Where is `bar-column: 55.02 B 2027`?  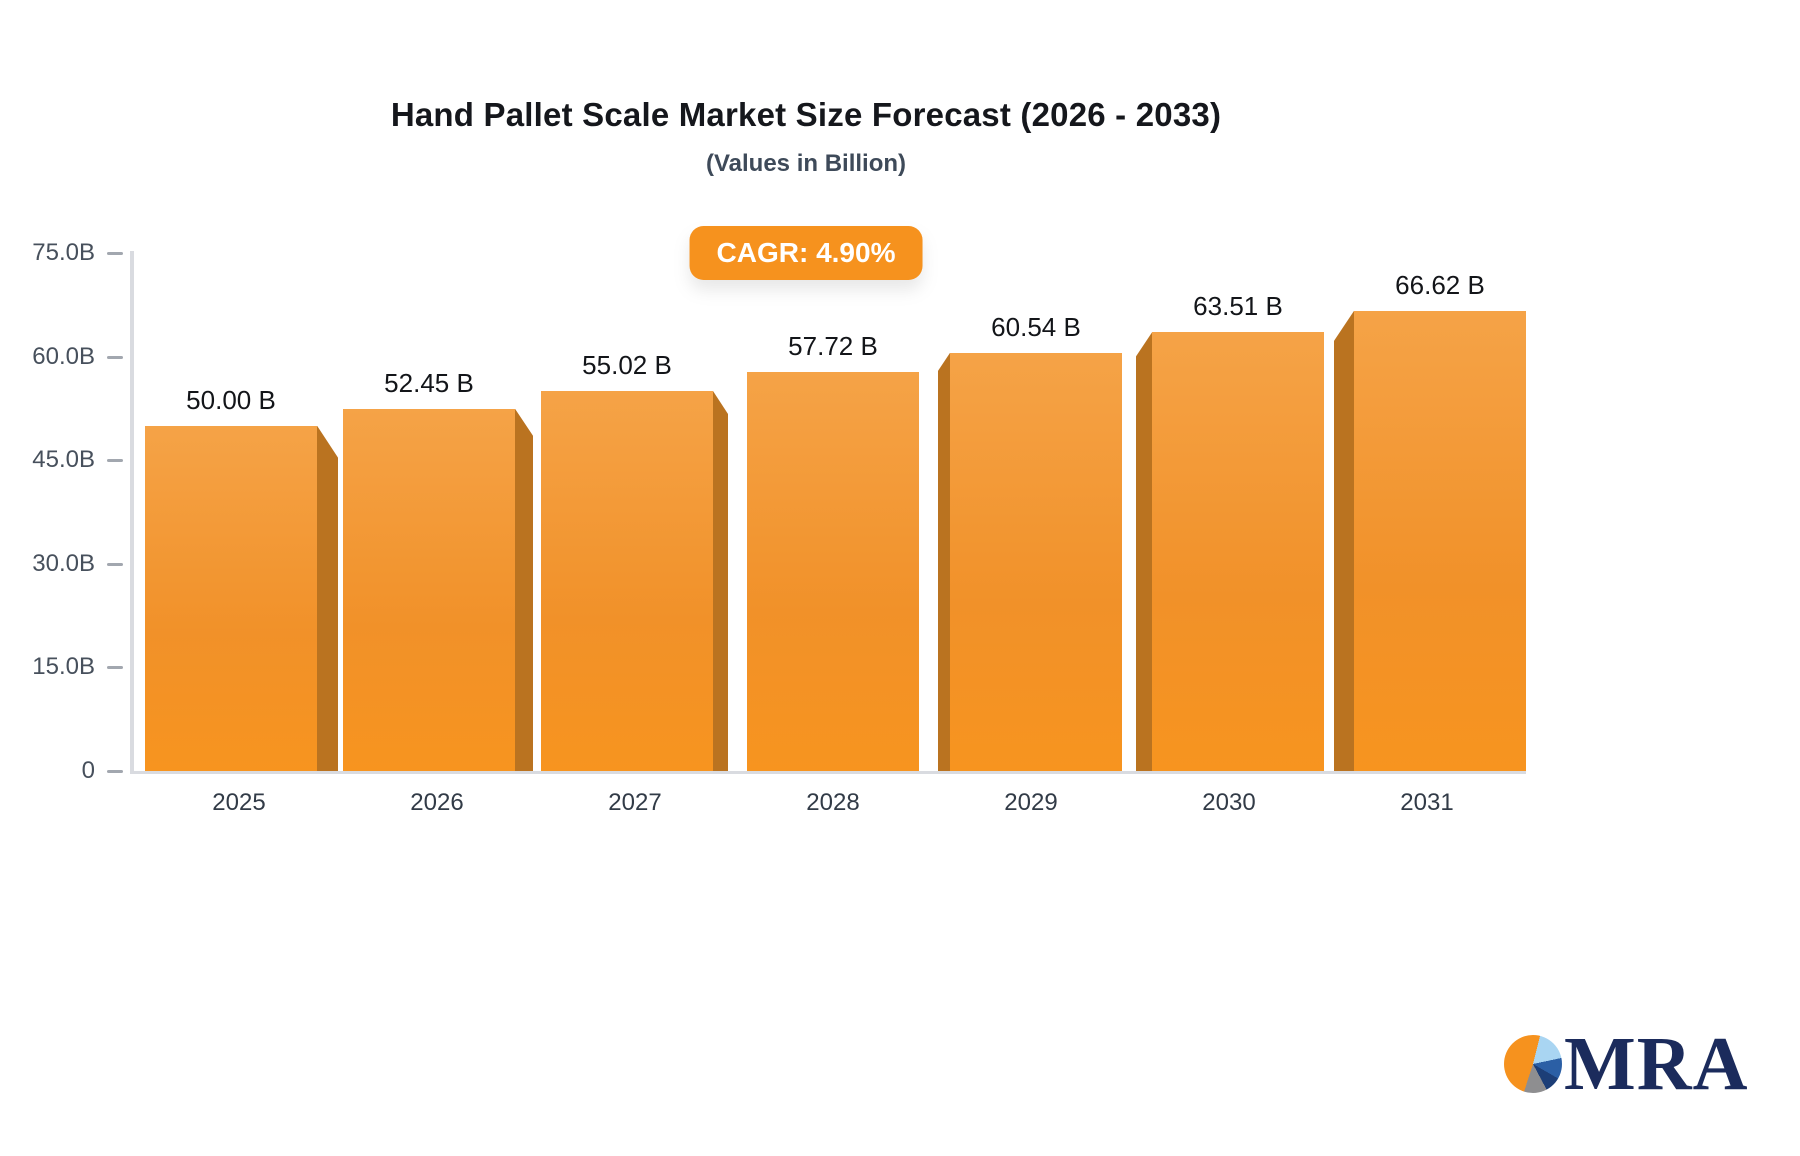
bar-column: 55.02 B 2027 is located at coordinates (635, 534).